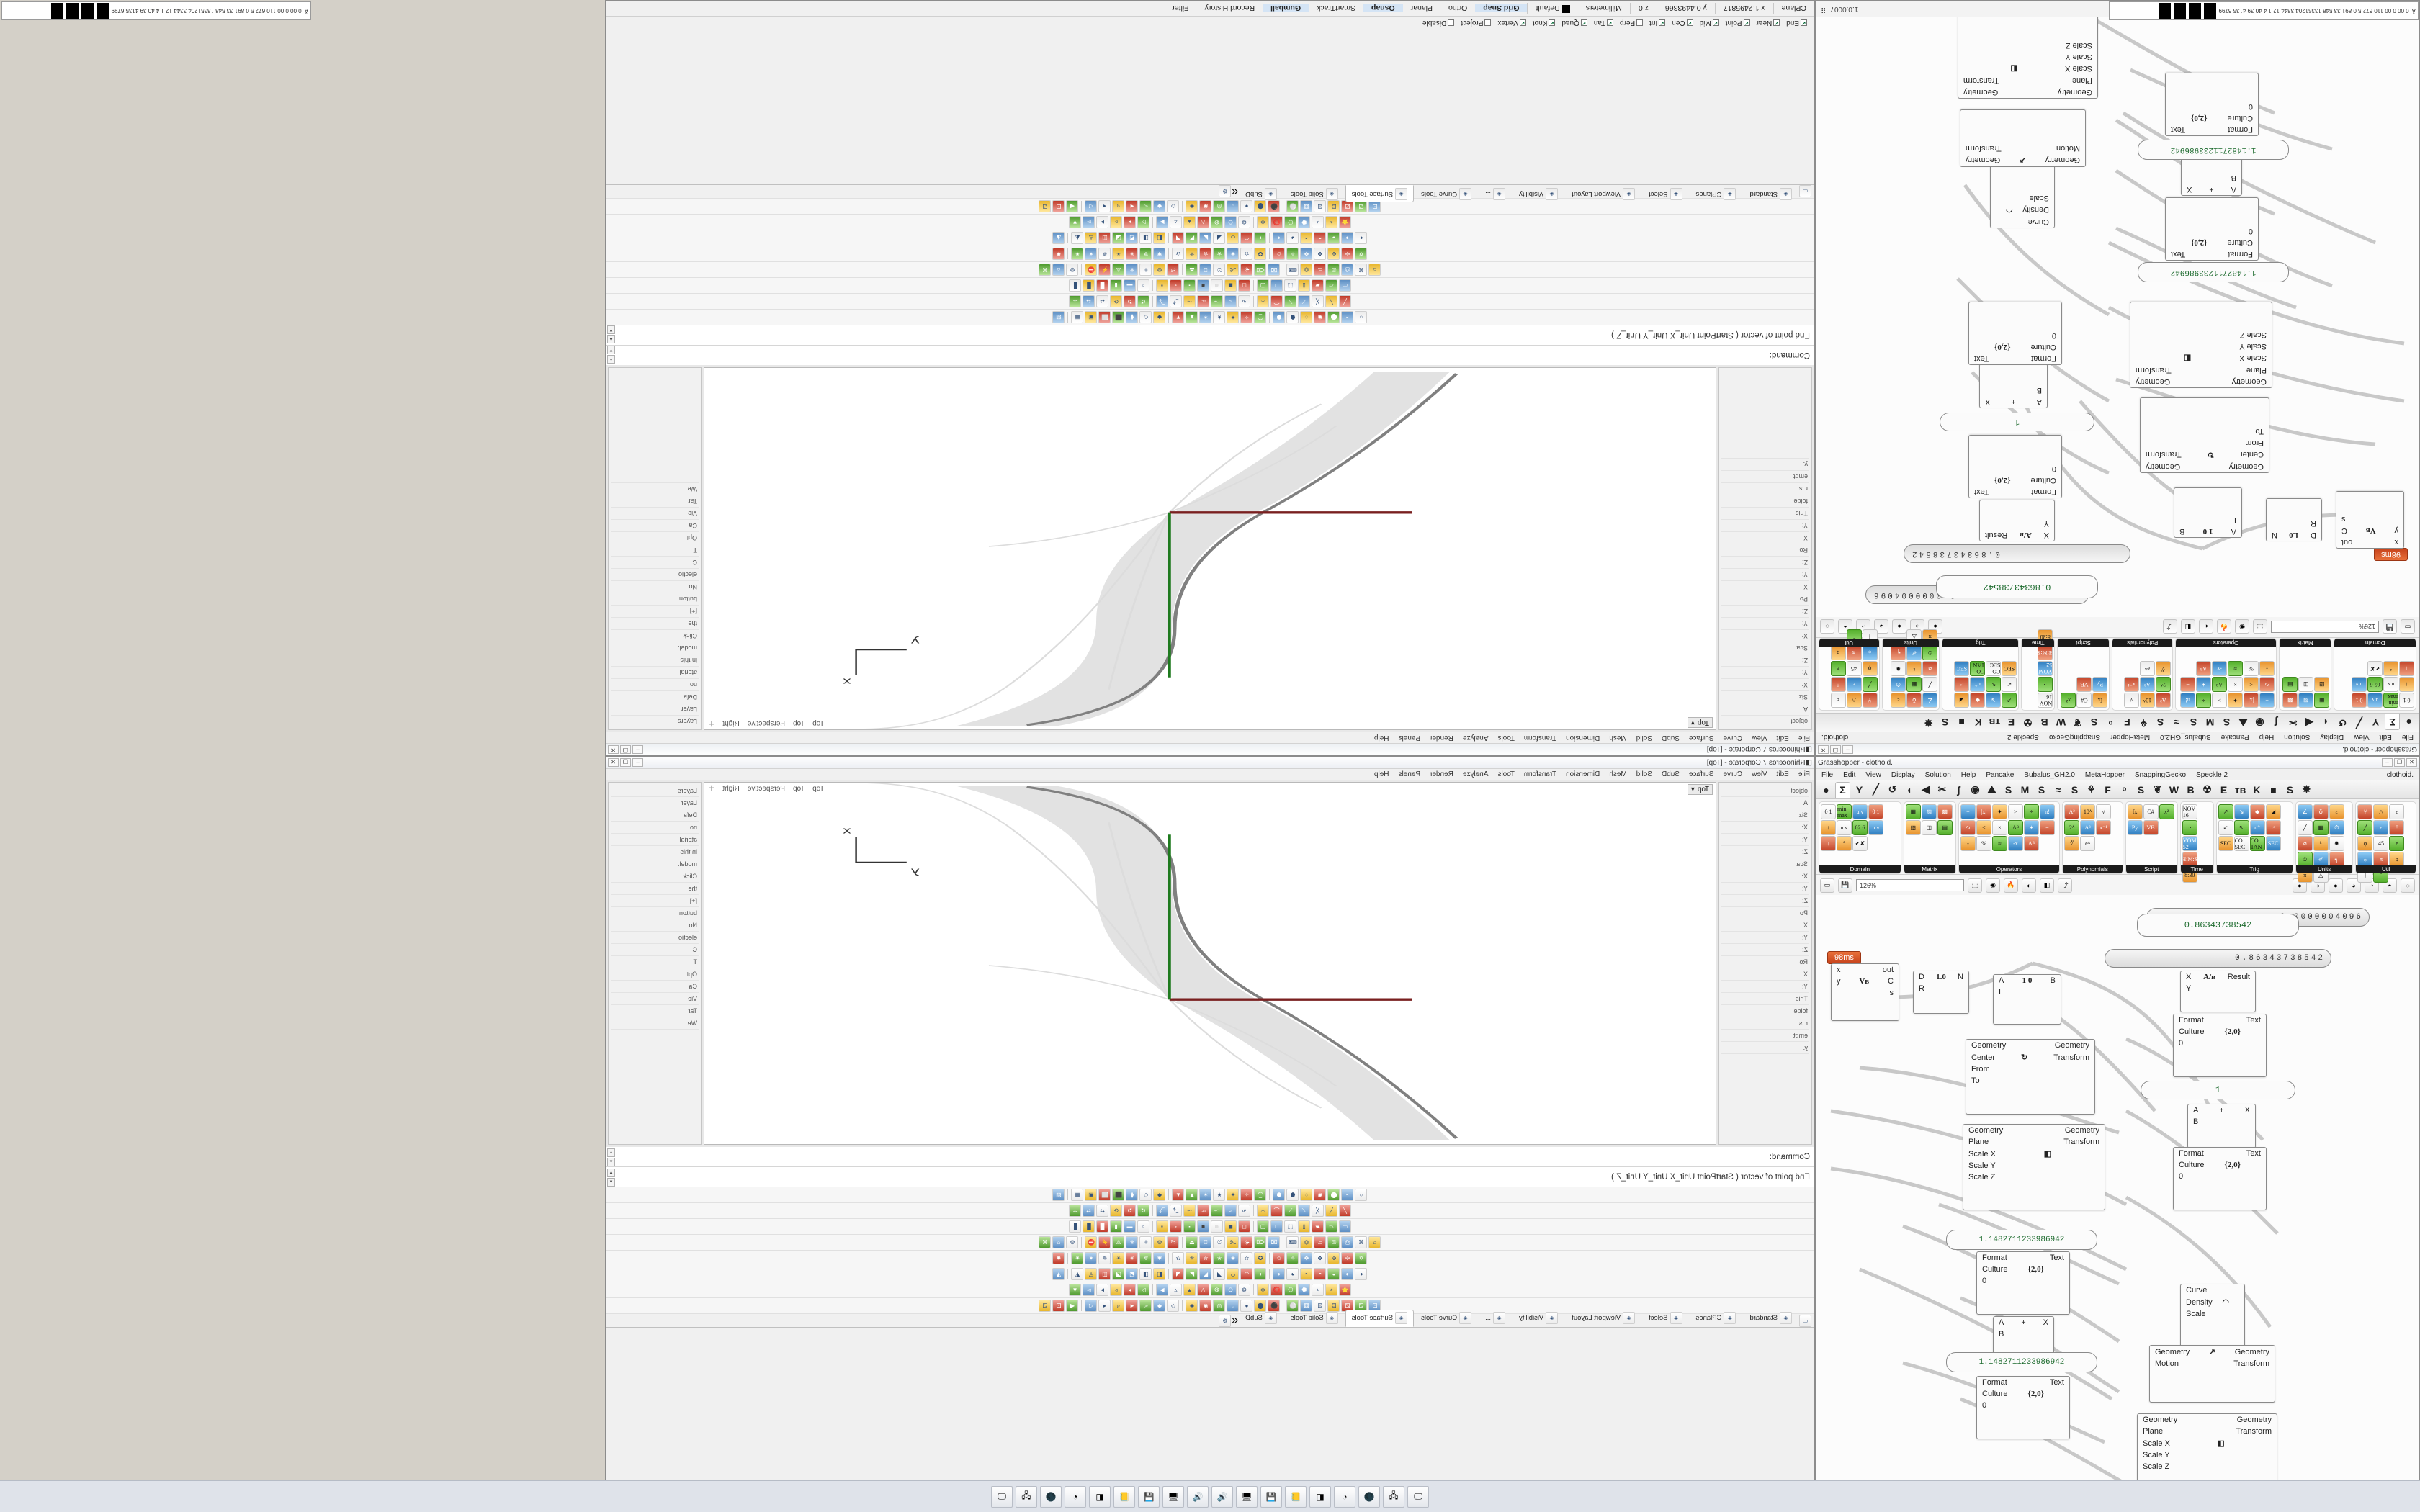 The height and width of the screenshot is (1512, 2420). Describe the element at coordinates (1839, 981) in the screenshot. I see `gh-param-in: y` at that location.